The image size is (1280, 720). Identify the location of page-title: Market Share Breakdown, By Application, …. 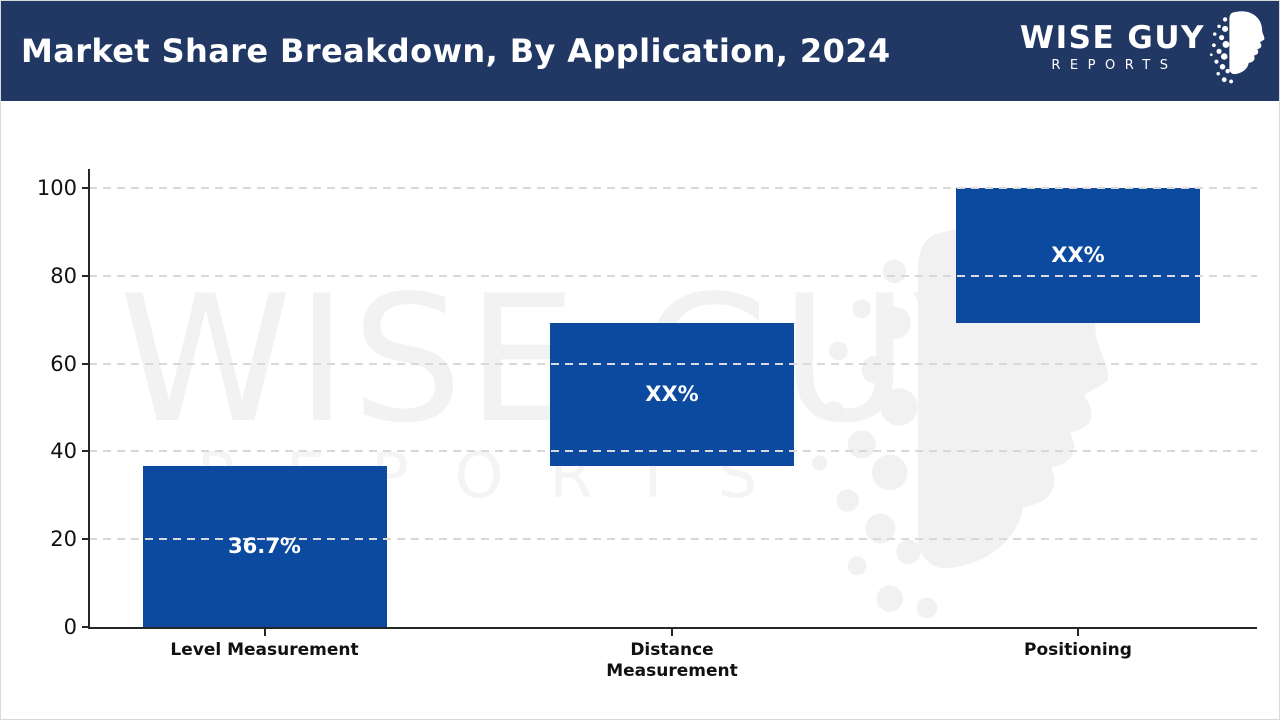
(456, 51).